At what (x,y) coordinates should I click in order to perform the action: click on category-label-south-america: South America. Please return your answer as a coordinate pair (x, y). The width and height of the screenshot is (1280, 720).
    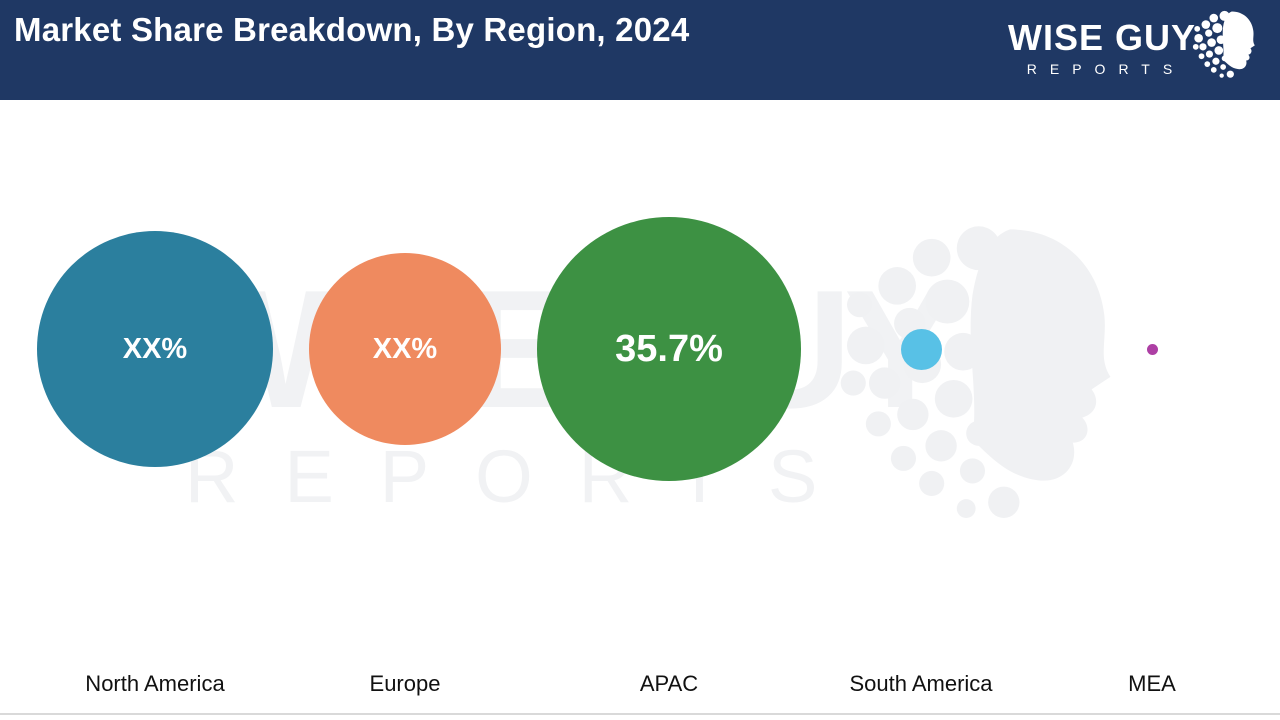
    Looking at the image, I should click on (921, 683).